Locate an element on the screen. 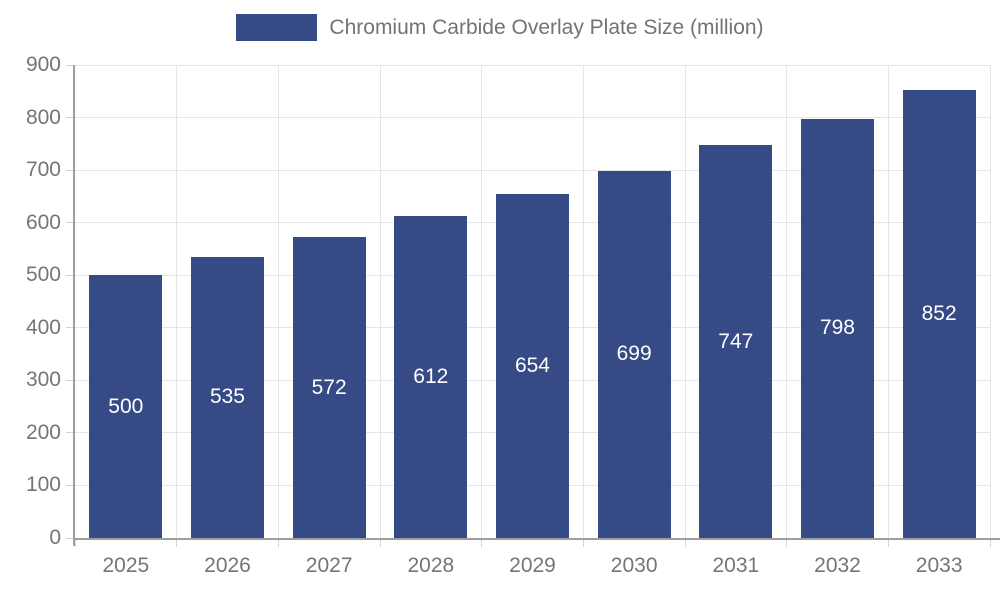 Image resolution: width=1000 pixels, height=600 pixels. y-tick-label: 500 is located at coordinates (43, 275).